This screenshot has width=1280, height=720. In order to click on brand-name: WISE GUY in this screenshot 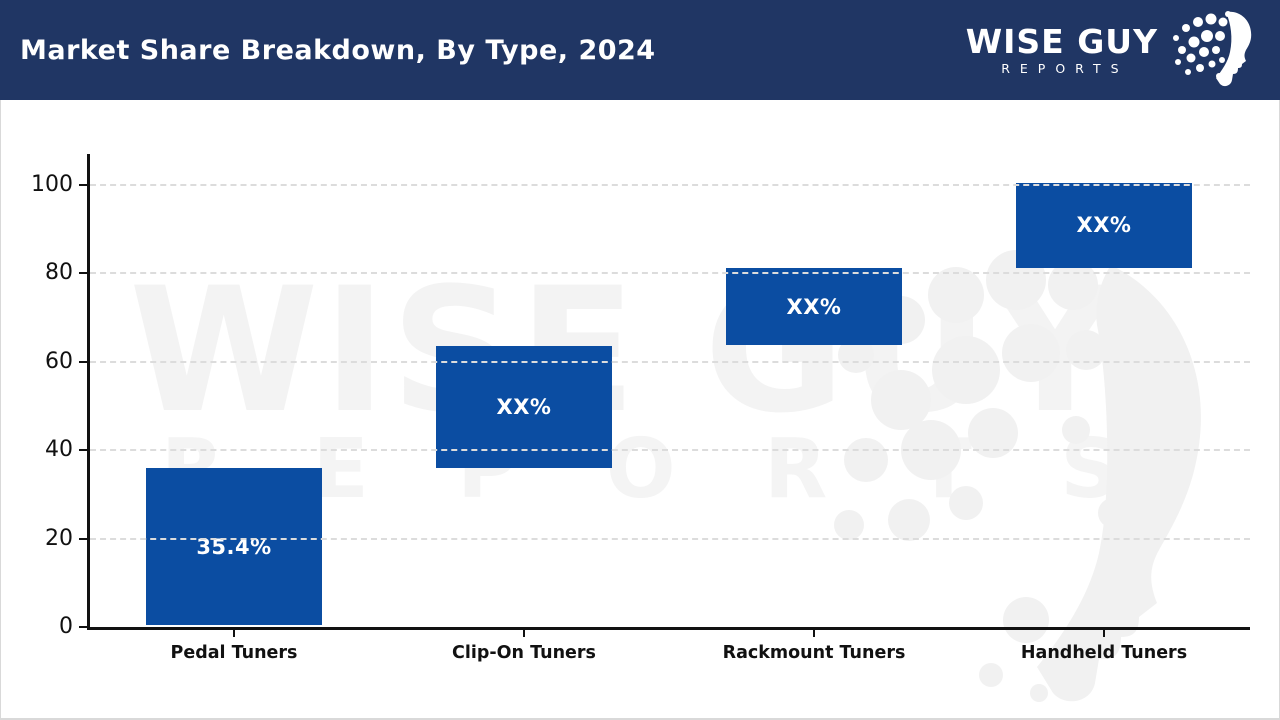, I will do `click(1061, 41)`.